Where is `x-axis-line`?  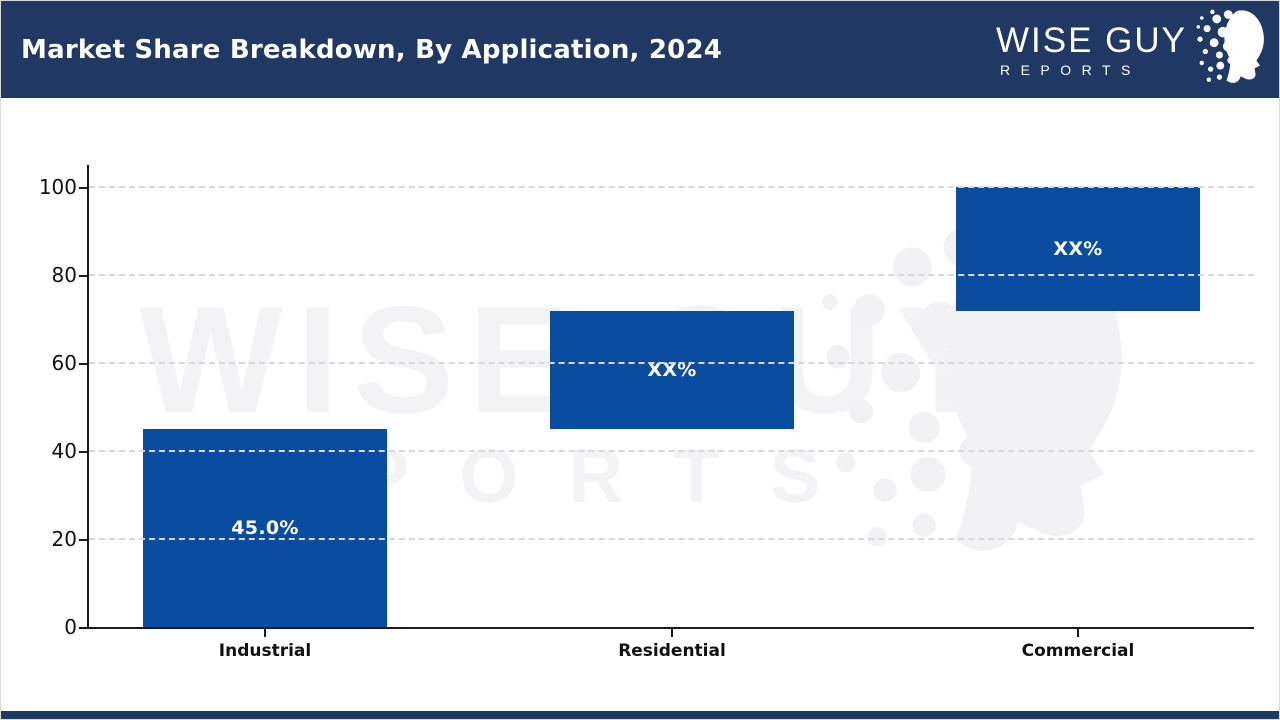
x-axis-line is located at coordinates (670, 628).